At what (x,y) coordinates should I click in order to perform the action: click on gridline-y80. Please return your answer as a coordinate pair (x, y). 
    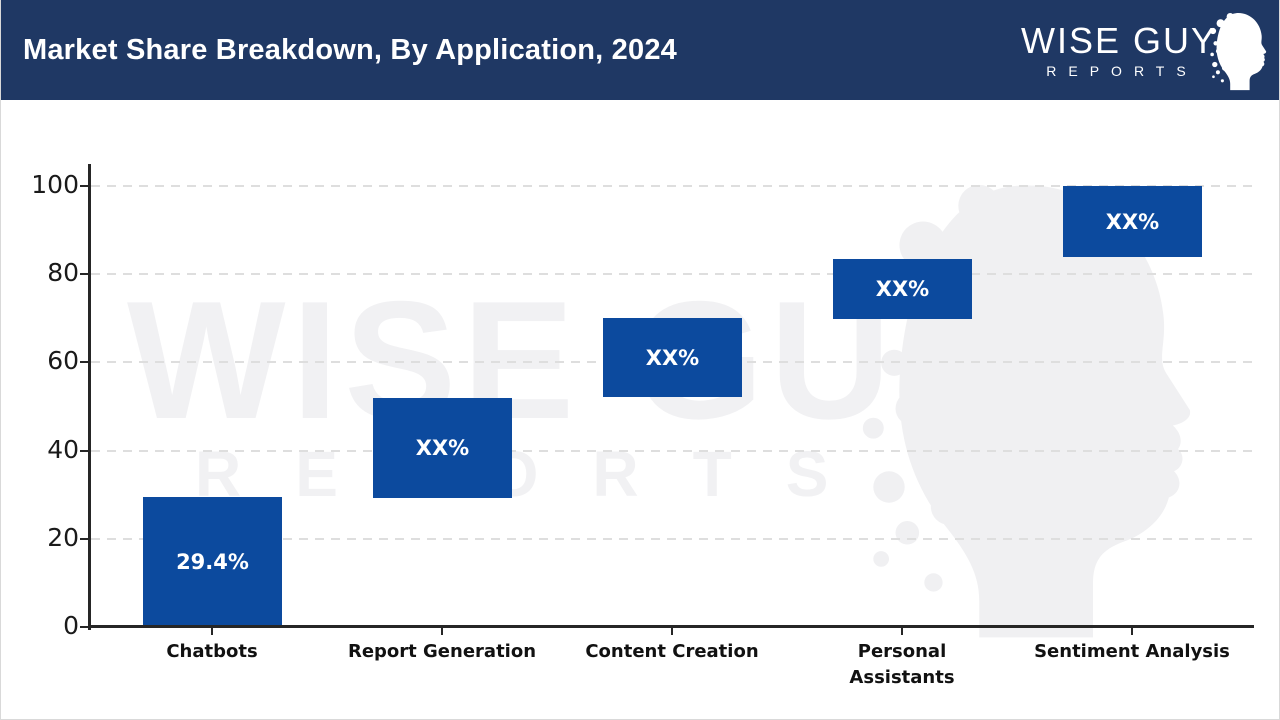
    Looking at the image, I should click on (672, 274).